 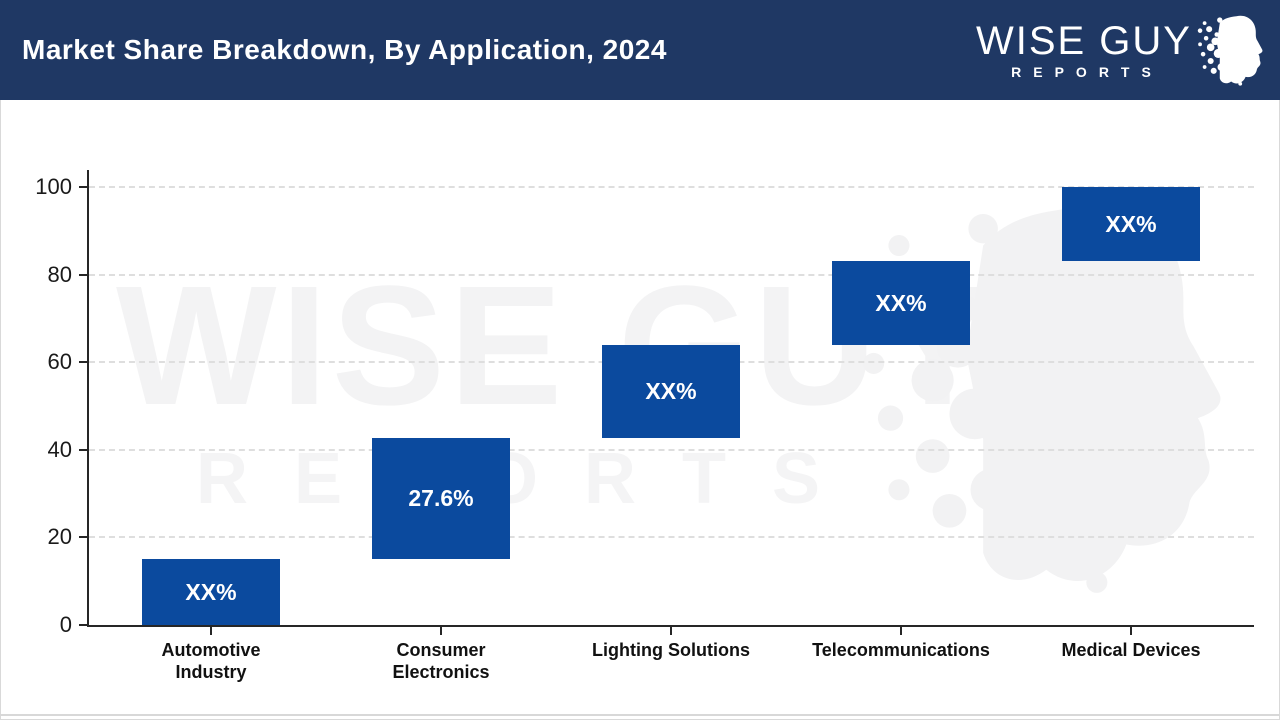 What do you see at coordinates (59, 362) in the screenshot?
I see `y-tick-label-60: 60` at bounding box center [59, 362].